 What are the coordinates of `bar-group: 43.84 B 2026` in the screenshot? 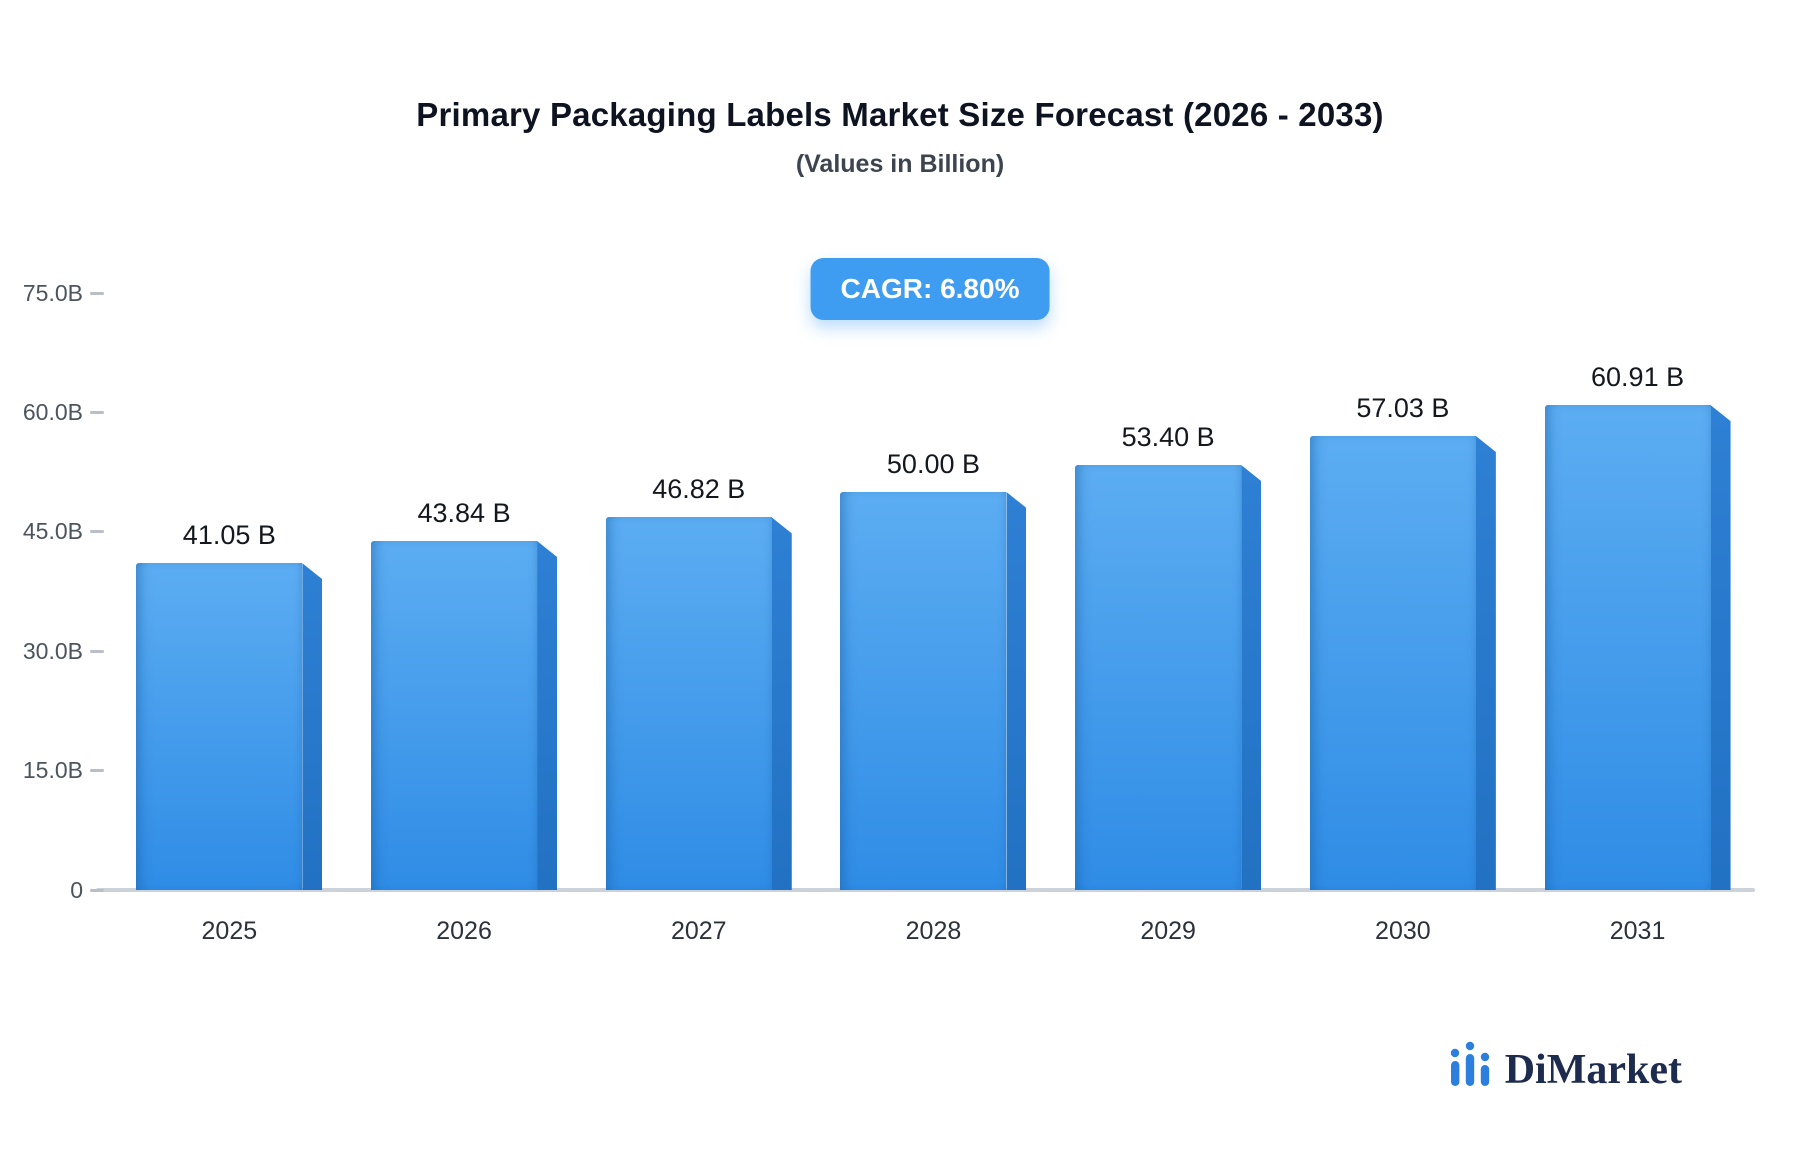 It's located at (464, 619).